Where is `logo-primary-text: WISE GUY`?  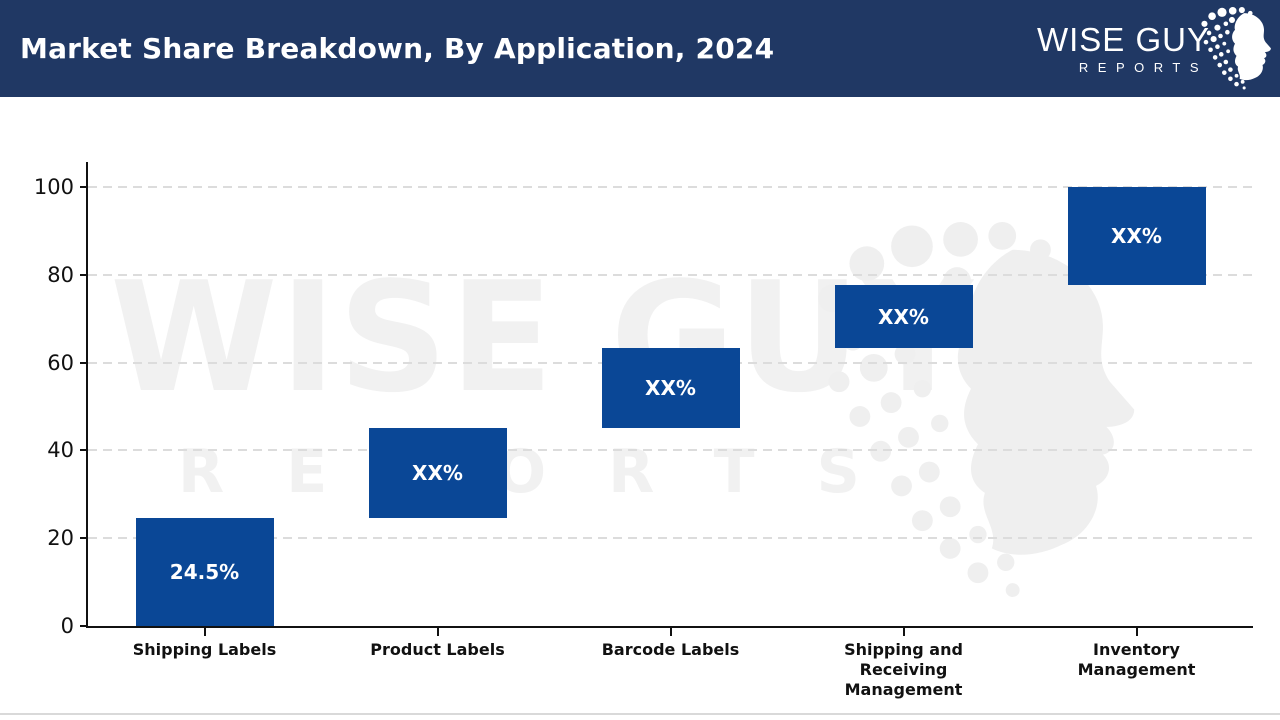 logo-primary-text: WISE GUY is located at coordinates (1123, 39).